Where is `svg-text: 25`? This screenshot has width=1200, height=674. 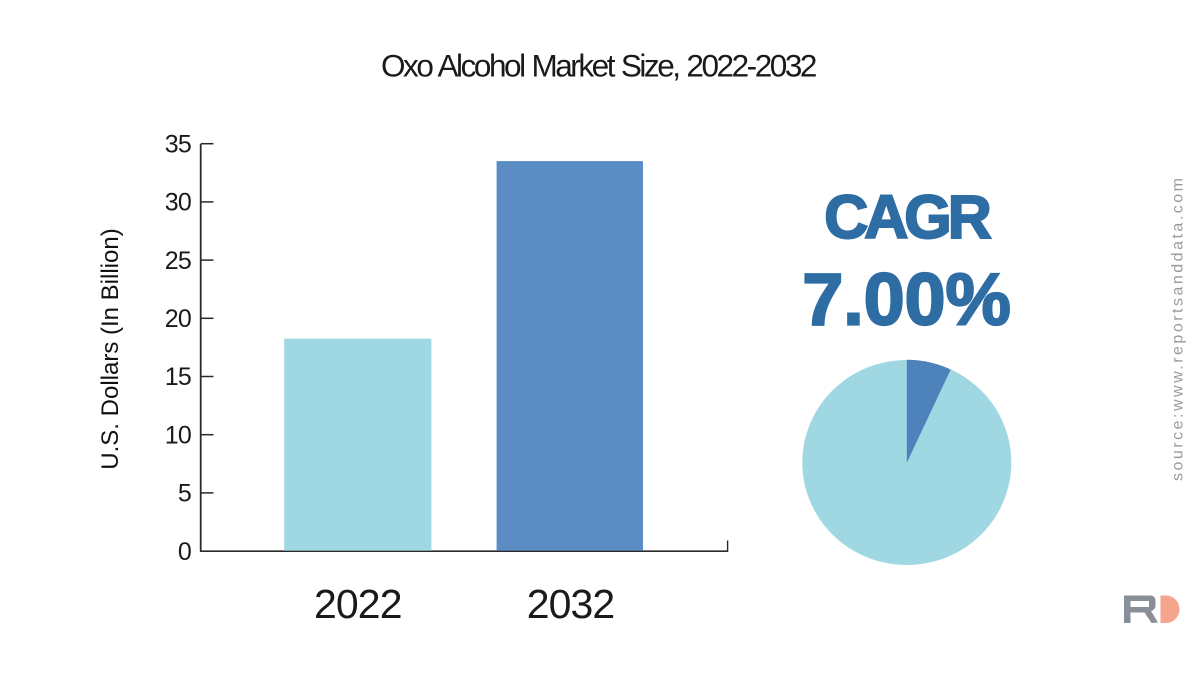
svg-text: 25 is located at coordinates (178, 261).